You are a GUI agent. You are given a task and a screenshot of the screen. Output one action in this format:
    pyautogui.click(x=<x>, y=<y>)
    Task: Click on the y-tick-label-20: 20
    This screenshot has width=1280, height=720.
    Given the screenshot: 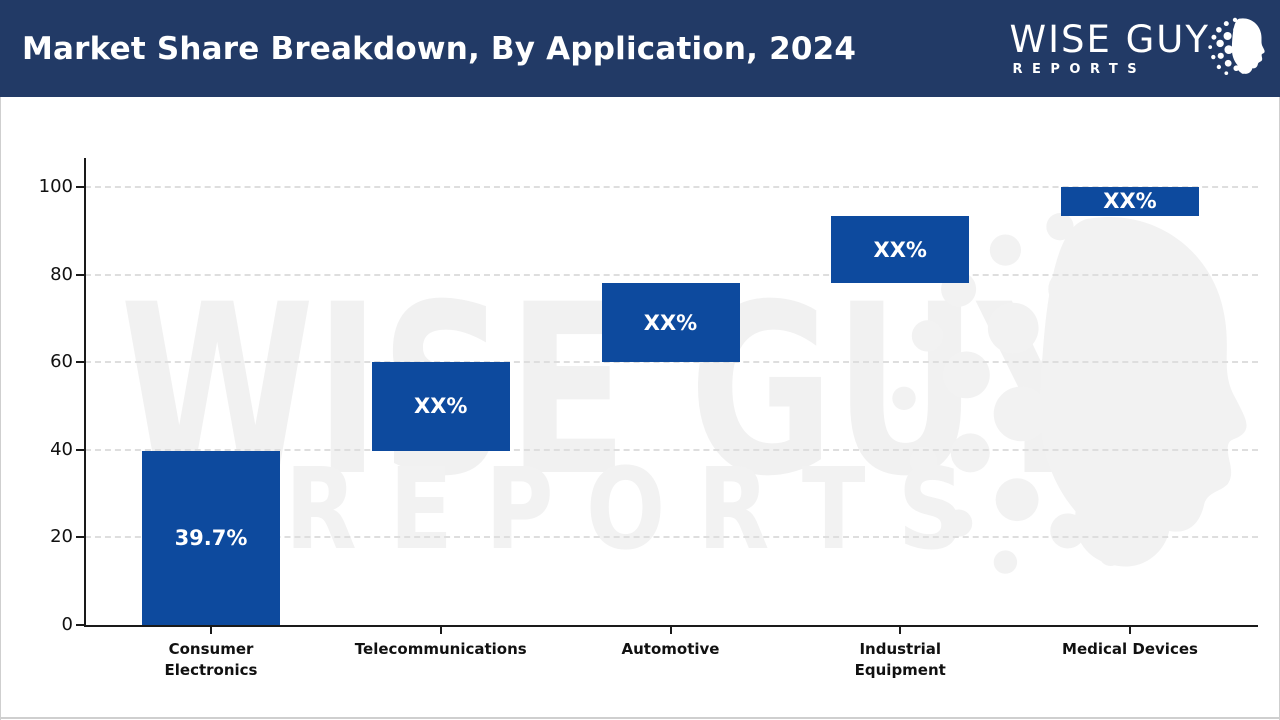 What is the action you would take?
    pyautogui.click(x=61, y=536)
    